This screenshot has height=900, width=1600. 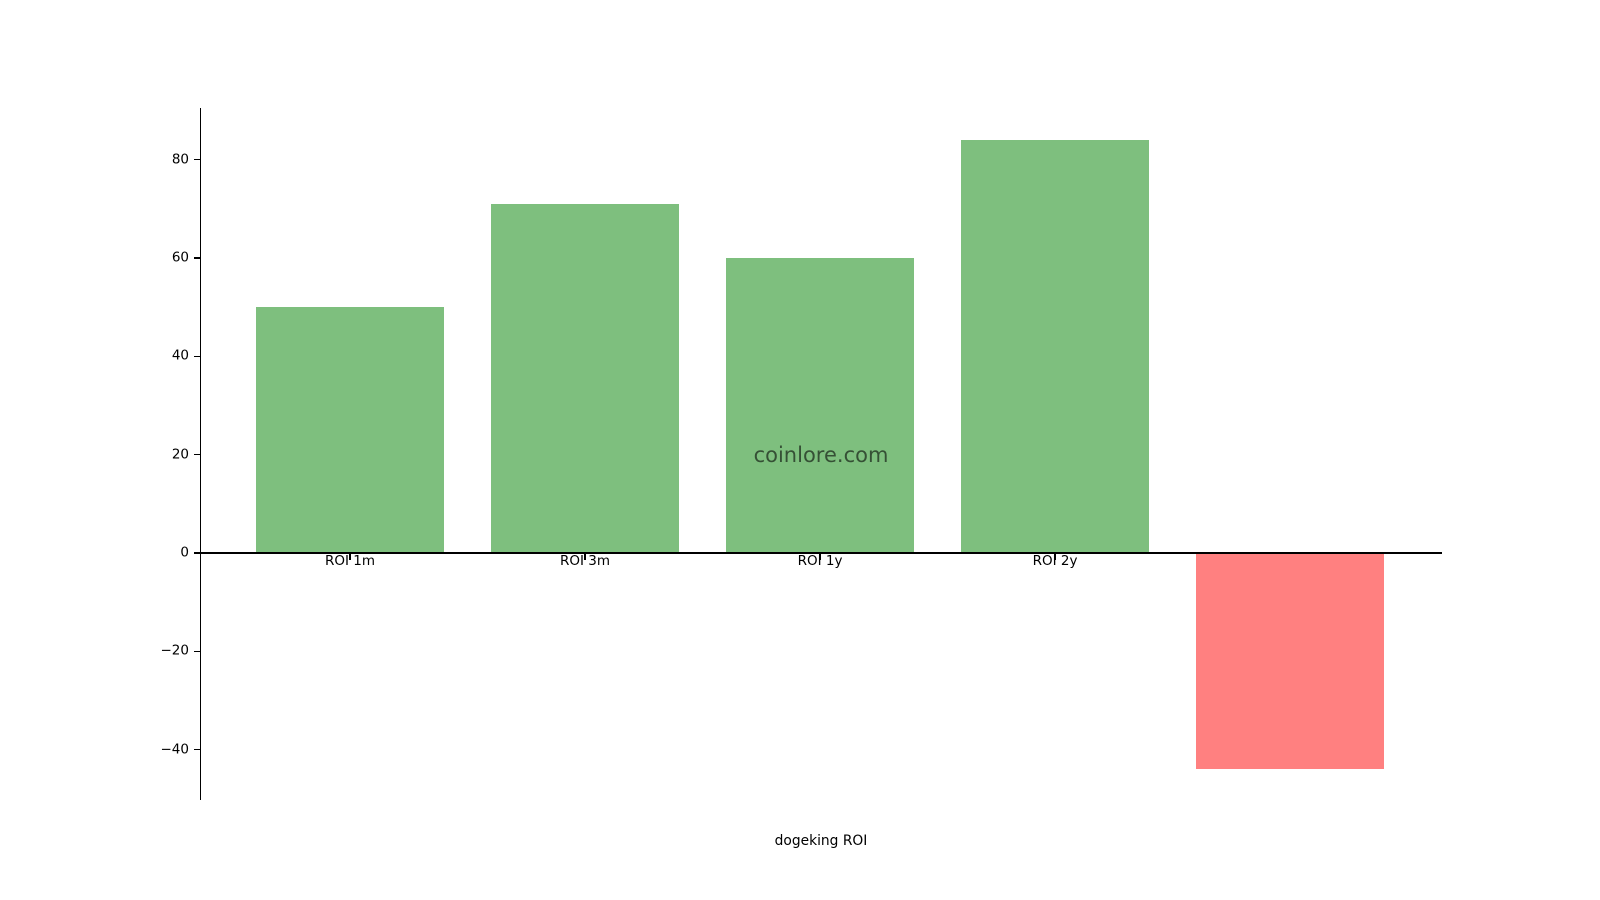 What do you see at coordinates (180, 159) in the screenshot?
I see `y-tick-label: 80` at bounding box center [180, 159].